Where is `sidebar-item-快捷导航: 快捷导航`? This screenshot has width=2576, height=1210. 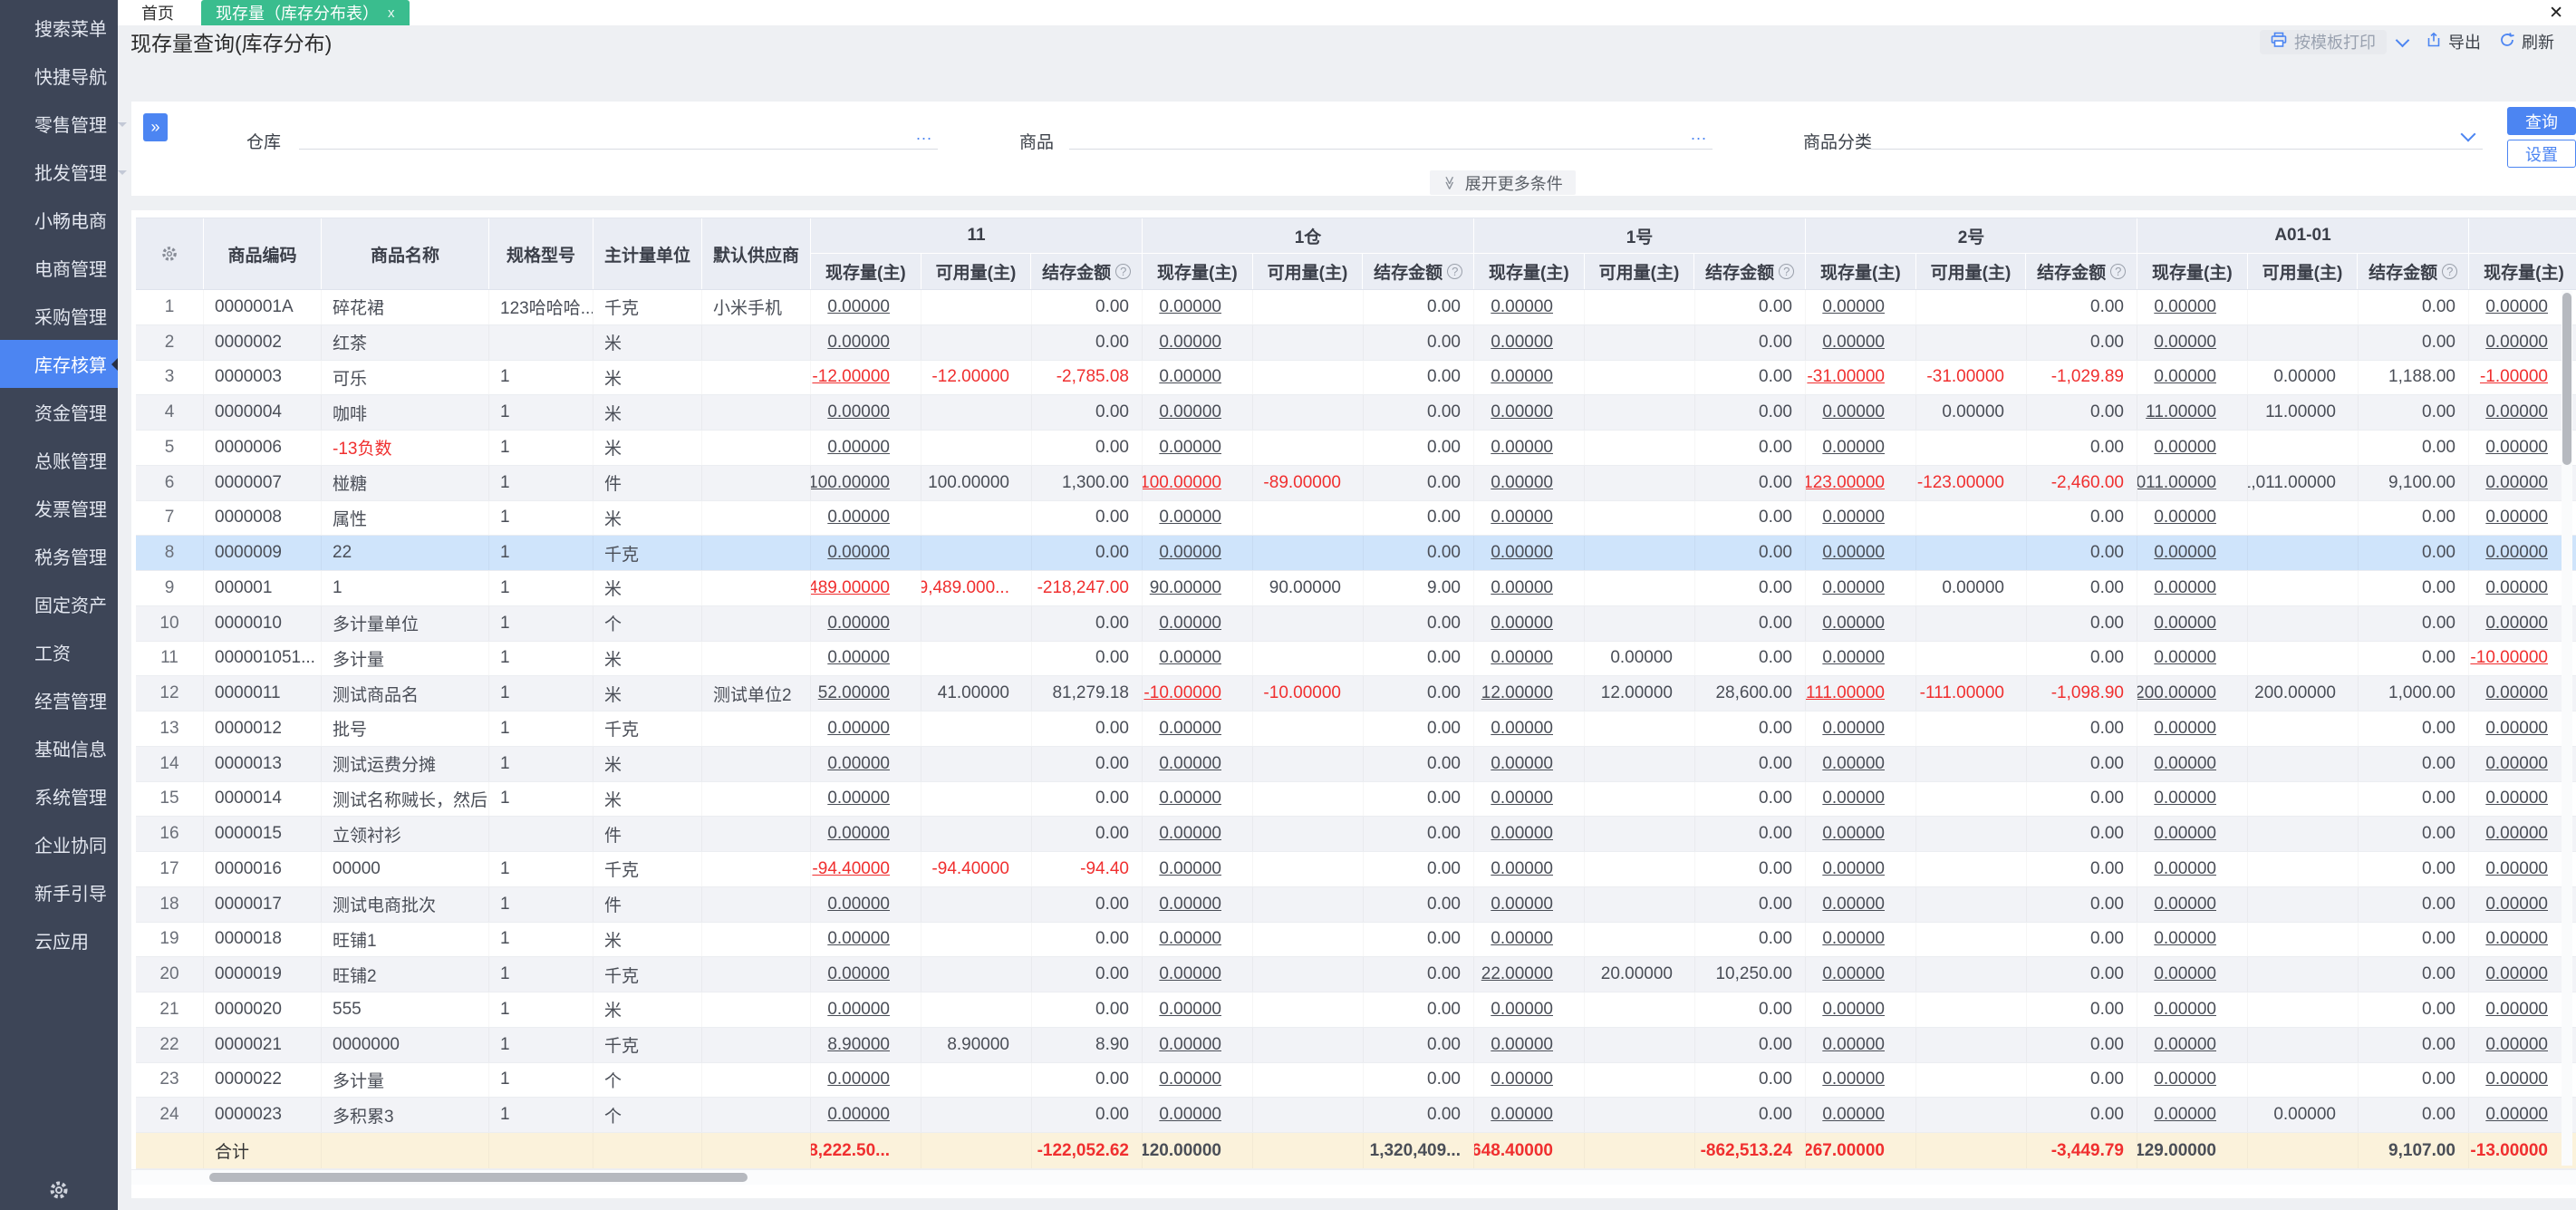 sidebar-item-快捷导航: 快捷导航 is located at coordinates (59, 76).